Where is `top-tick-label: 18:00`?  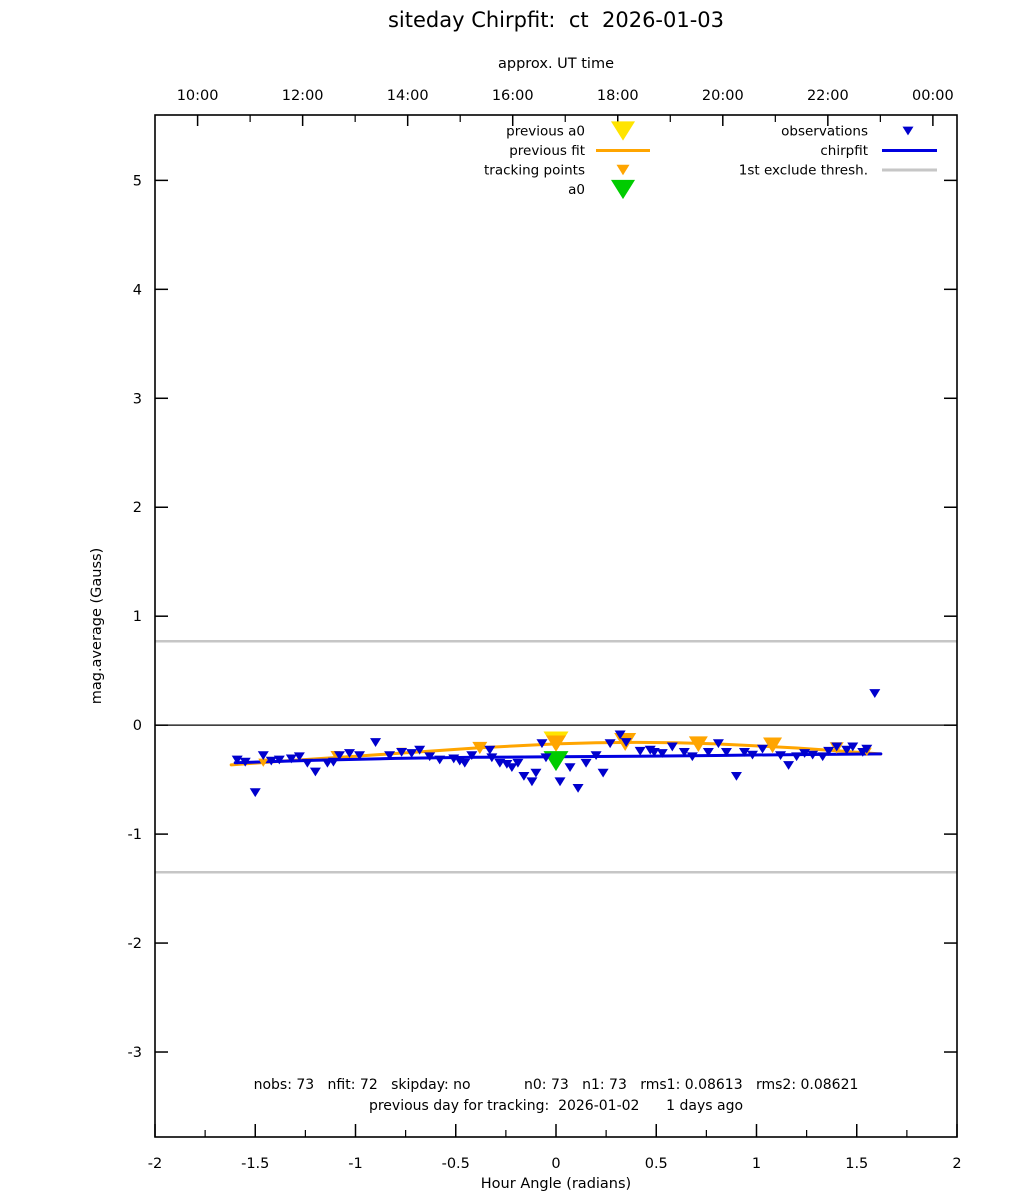
top-tick-label: 18:00 is located at coordinates (618, 96).